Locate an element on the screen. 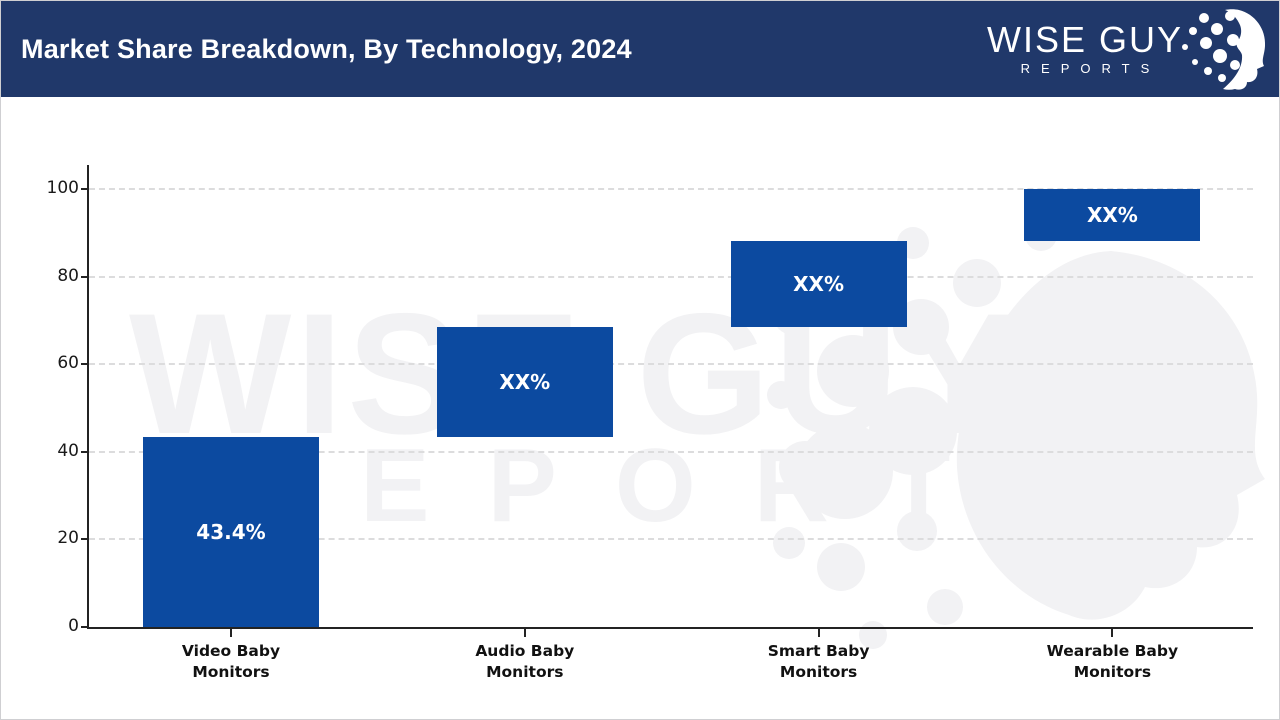  logo-wordmark: WISE GUY is located at coordinates (1084, 39).